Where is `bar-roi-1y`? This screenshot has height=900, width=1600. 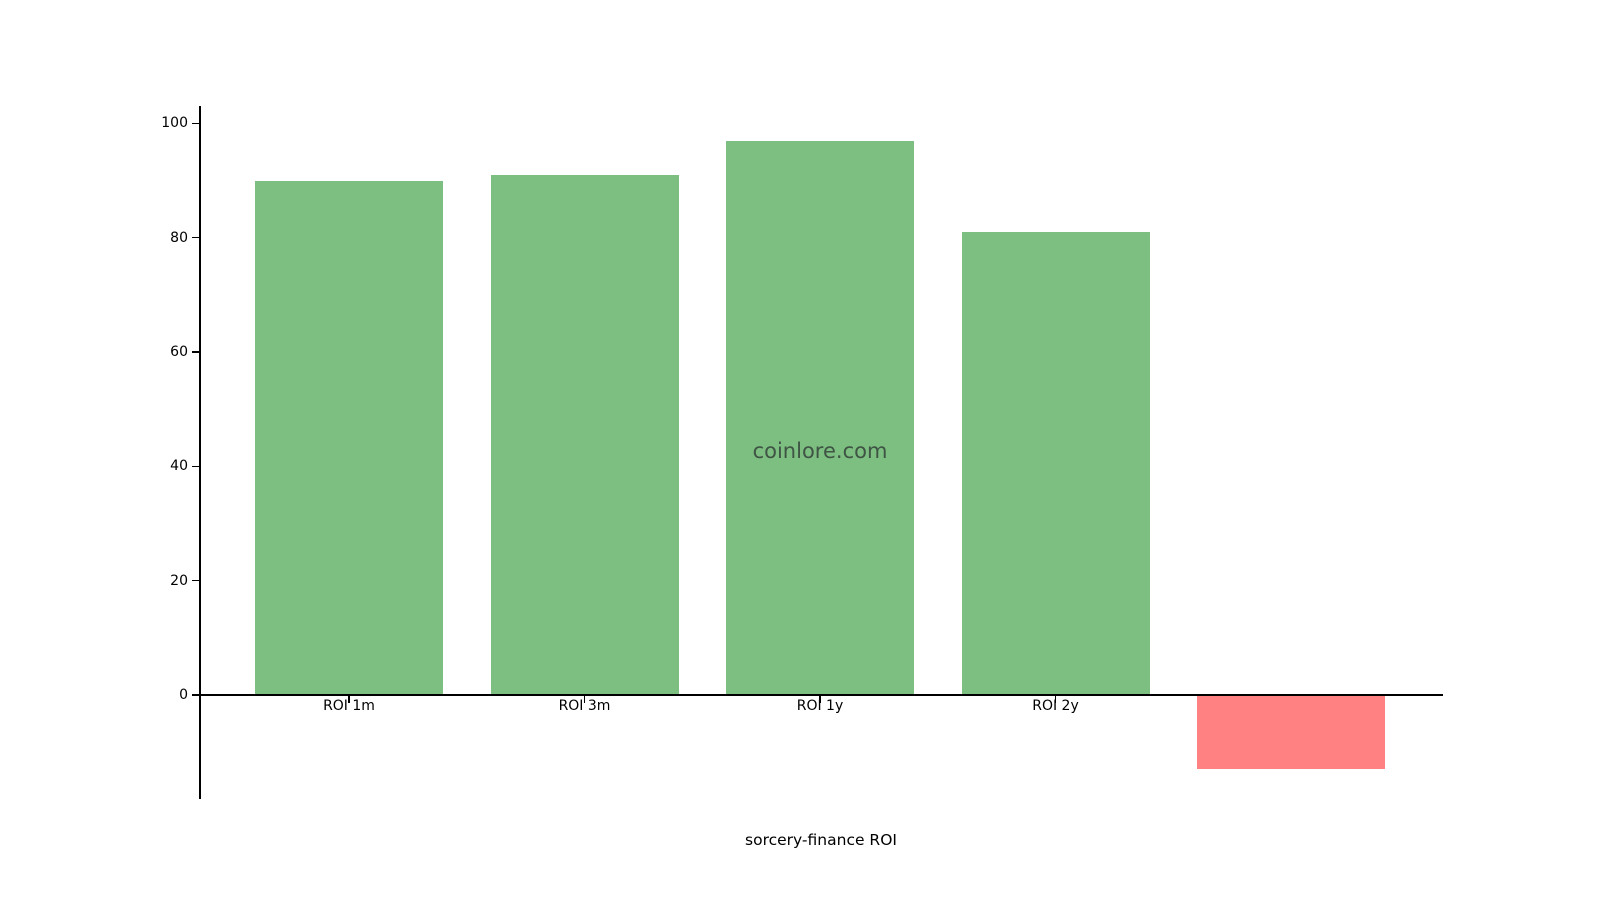 bar-roi-1y is located at coordinates (820, 417).